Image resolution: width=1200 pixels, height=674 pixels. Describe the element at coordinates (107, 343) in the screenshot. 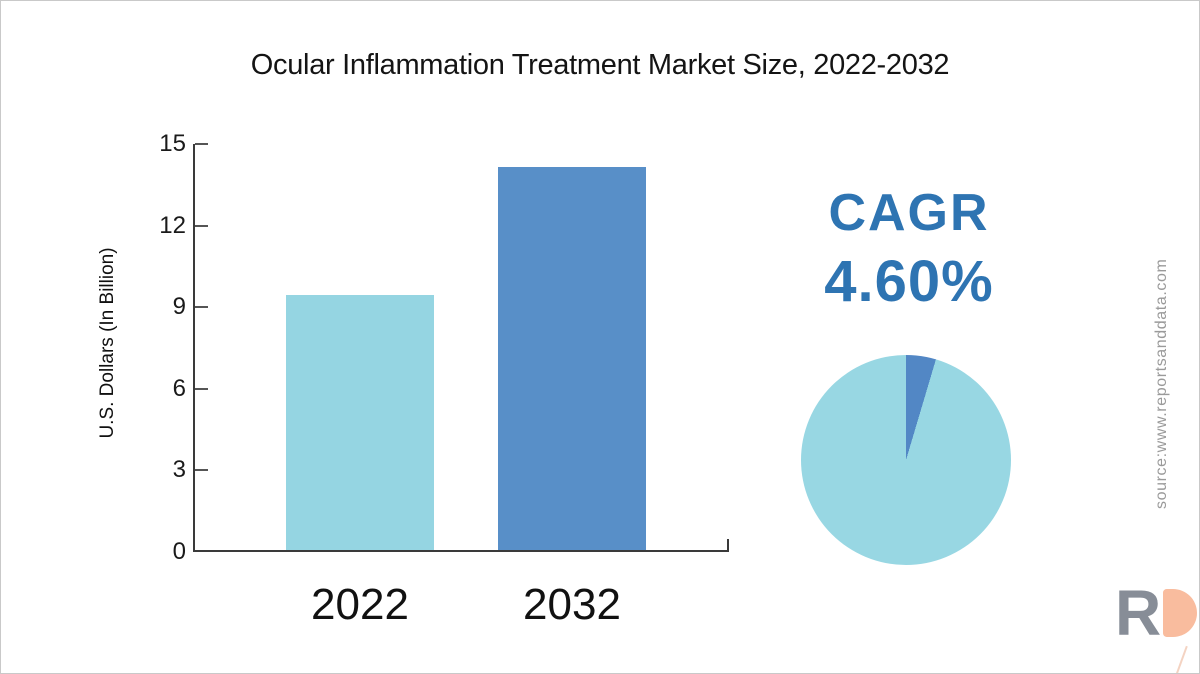

I see `y-axis-label: U.S. Dollars (In Billion)` at that location.